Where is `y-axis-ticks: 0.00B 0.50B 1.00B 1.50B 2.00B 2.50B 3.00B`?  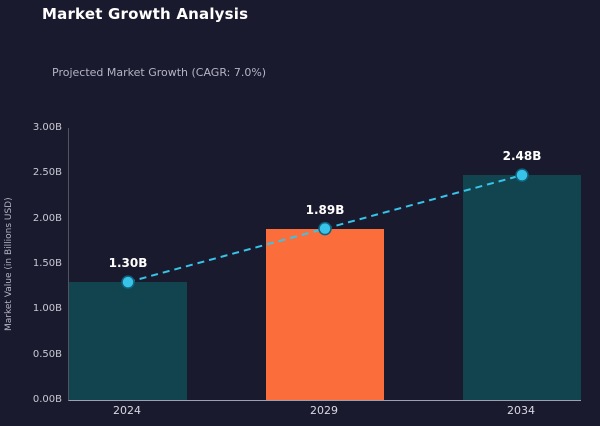
y-axis-ticks: 0.00B 0.50B 1.00B 1.50B 2.00B 2.50B 3.00B is located at coordinates (38, 264).